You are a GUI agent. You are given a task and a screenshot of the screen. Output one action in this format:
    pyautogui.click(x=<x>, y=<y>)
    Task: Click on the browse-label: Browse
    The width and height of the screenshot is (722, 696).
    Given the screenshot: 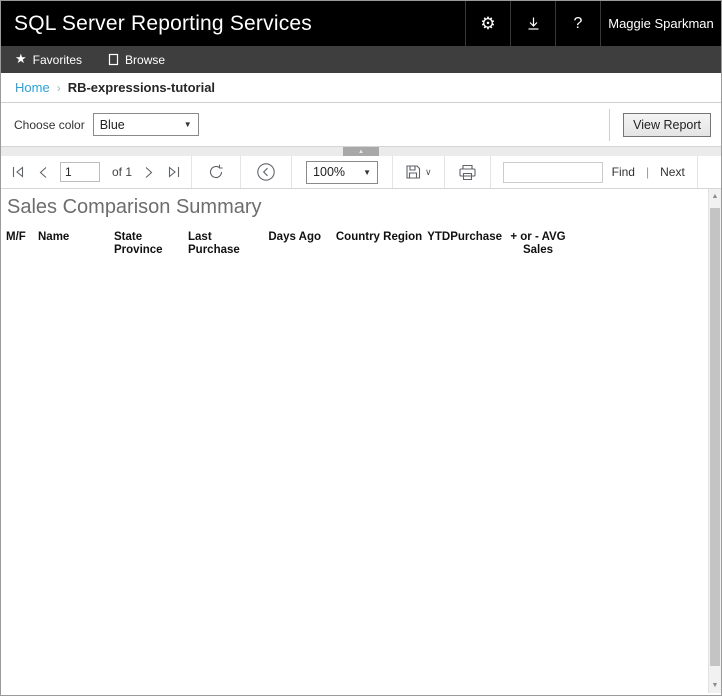 What is the action you would take?
    pyautogui.click(x=145, y=59)
    